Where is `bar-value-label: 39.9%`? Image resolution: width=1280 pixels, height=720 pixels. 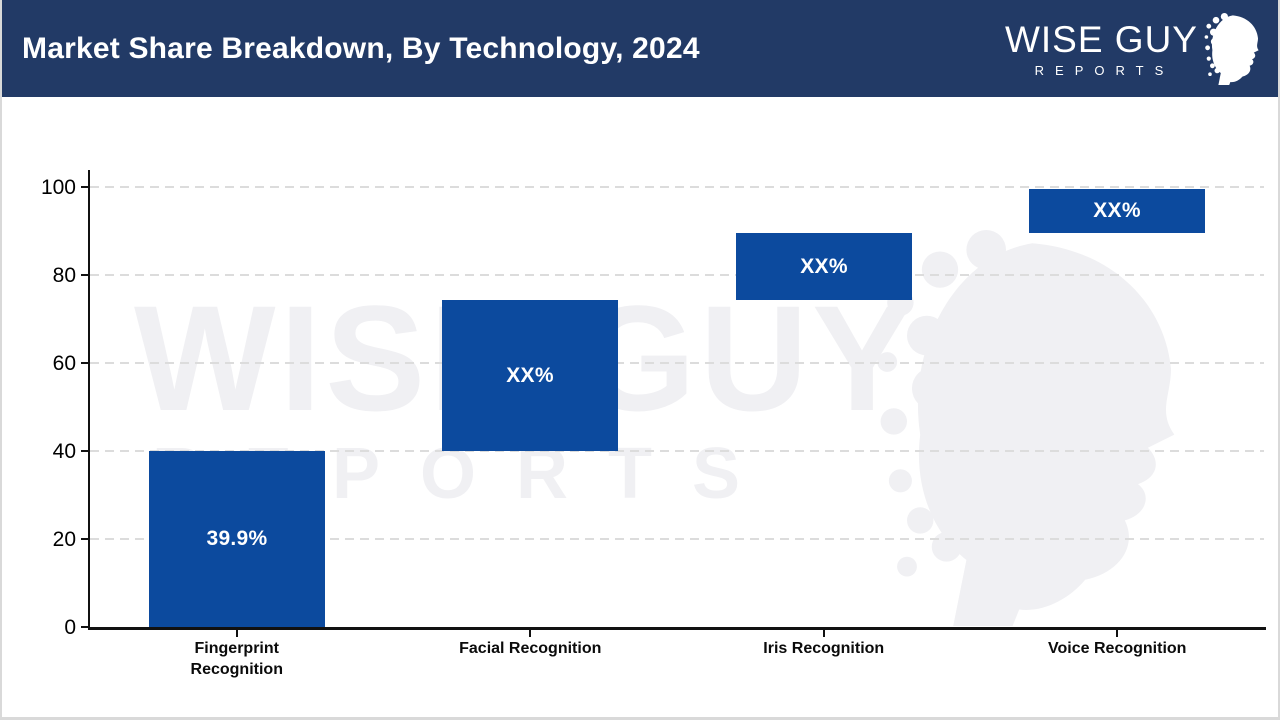
bar-value-label: 39.9% is located at coordinates (237, 539).